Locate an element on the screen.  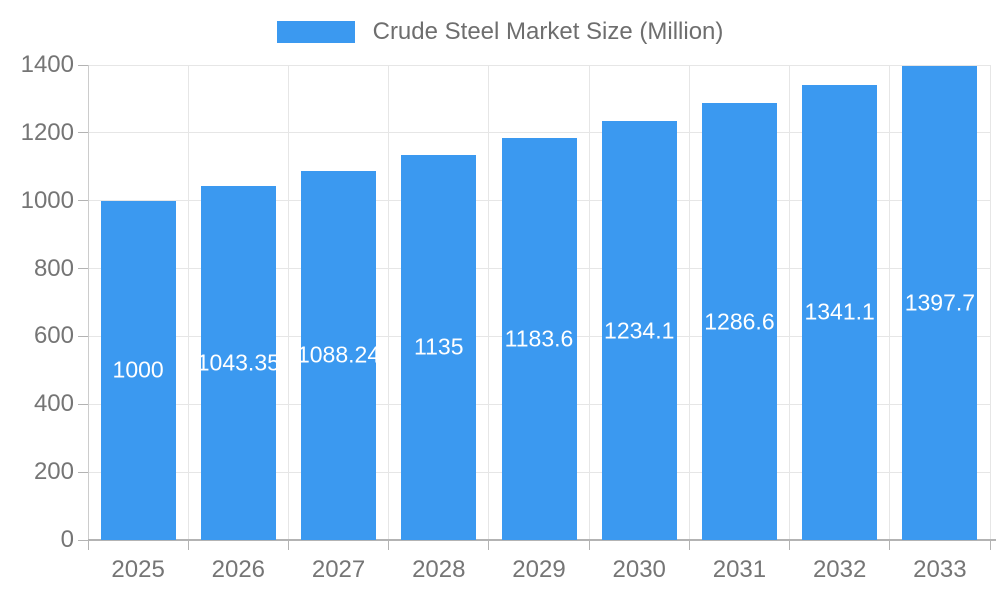
bar-value-label: 1000 is located at coordinates (138, 369).